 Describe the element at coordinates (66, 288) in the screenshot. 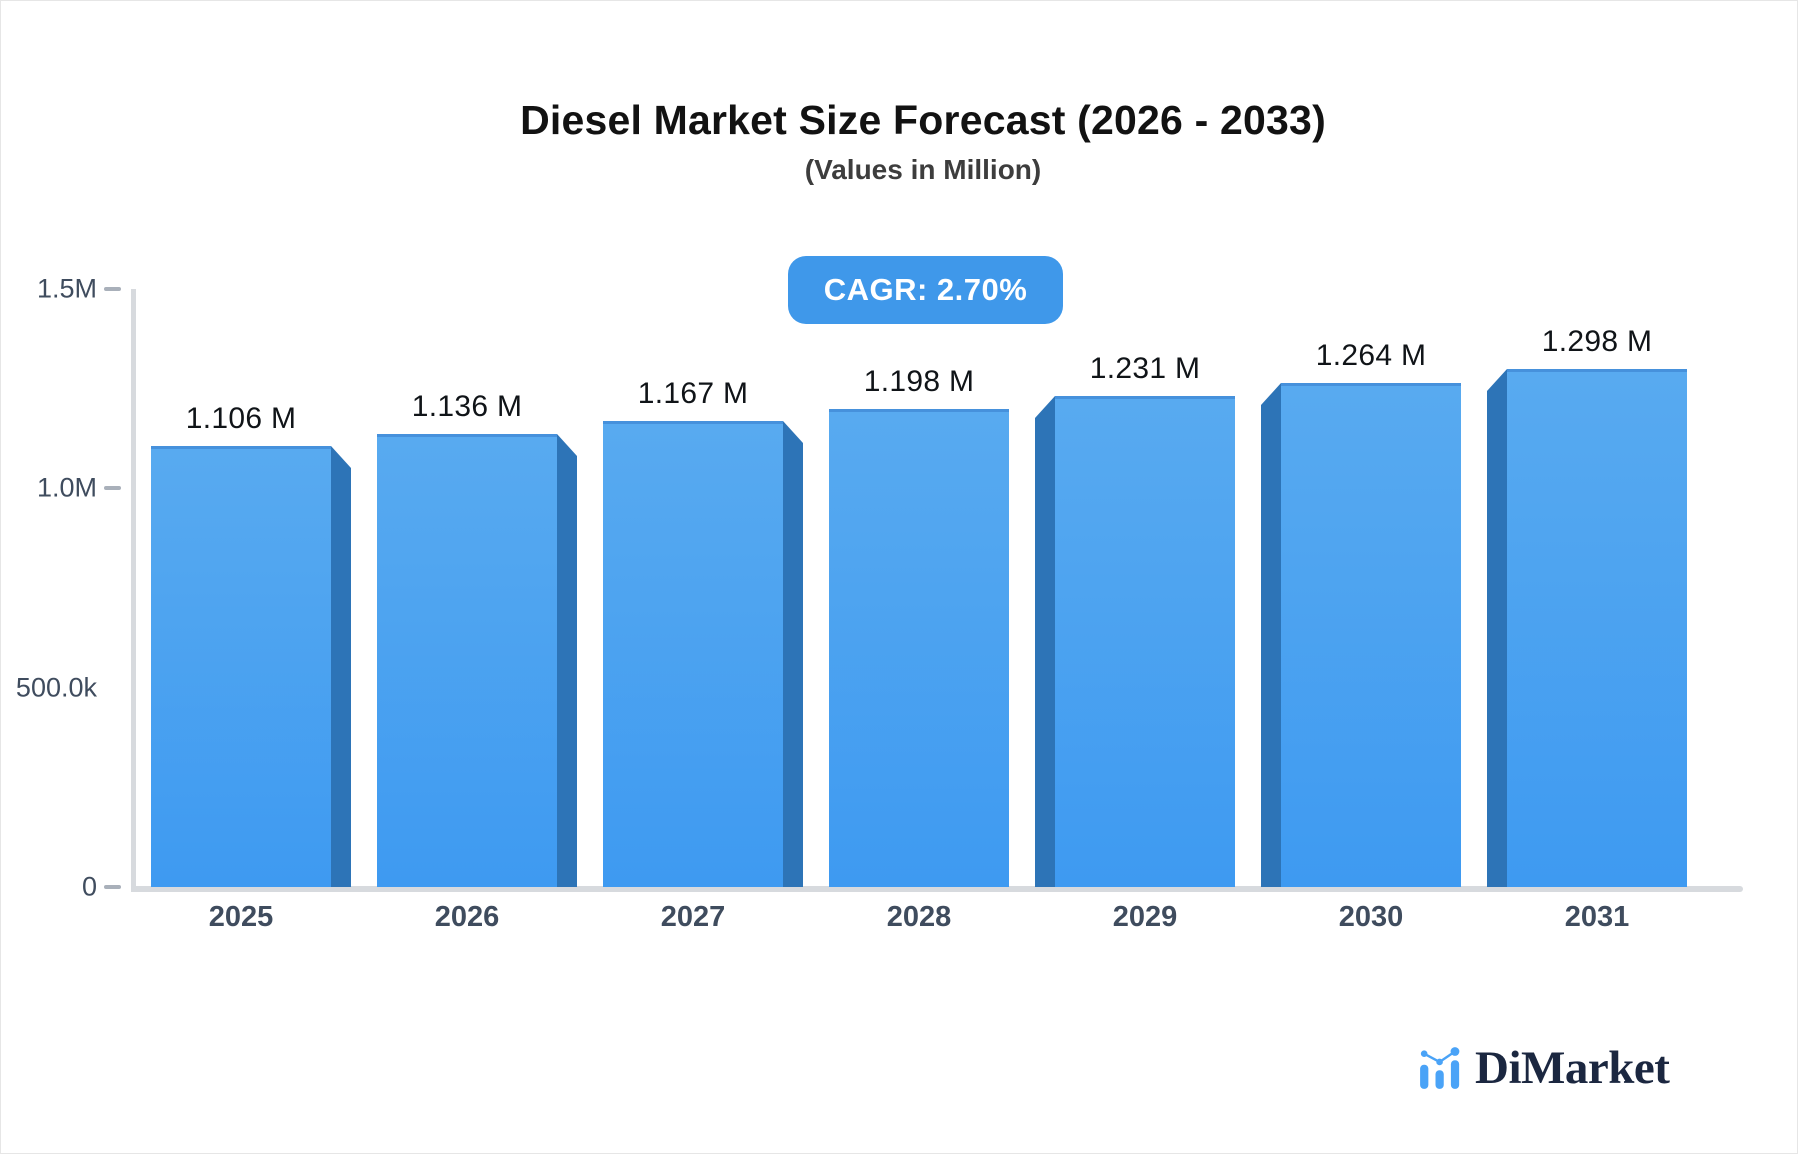

I see `y-axis-tick-label: 1.5M` at that location.